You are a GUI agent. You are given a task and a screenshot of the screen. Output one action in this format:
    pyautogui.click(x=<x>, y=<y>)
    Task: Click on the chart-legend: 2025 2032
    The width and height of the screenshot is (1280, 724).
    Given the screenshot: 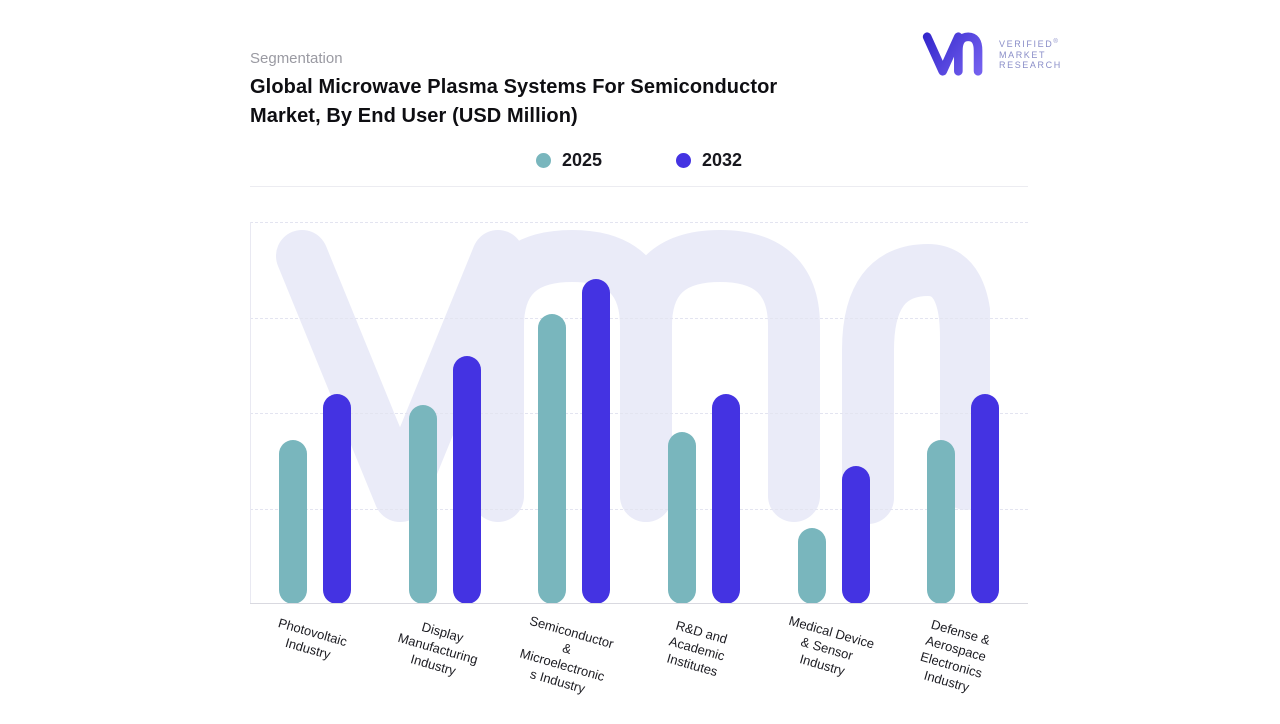 What is the action you would take?
    pyautogui.click(x=639, y=160)
    